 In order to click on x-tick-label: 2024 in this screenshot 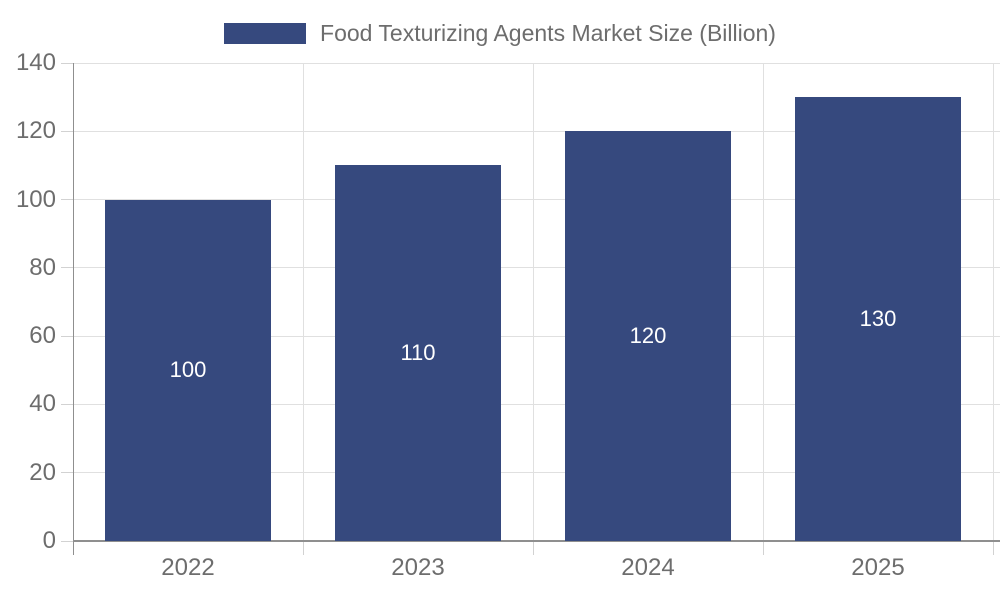, I will do `click(648, 567)`.